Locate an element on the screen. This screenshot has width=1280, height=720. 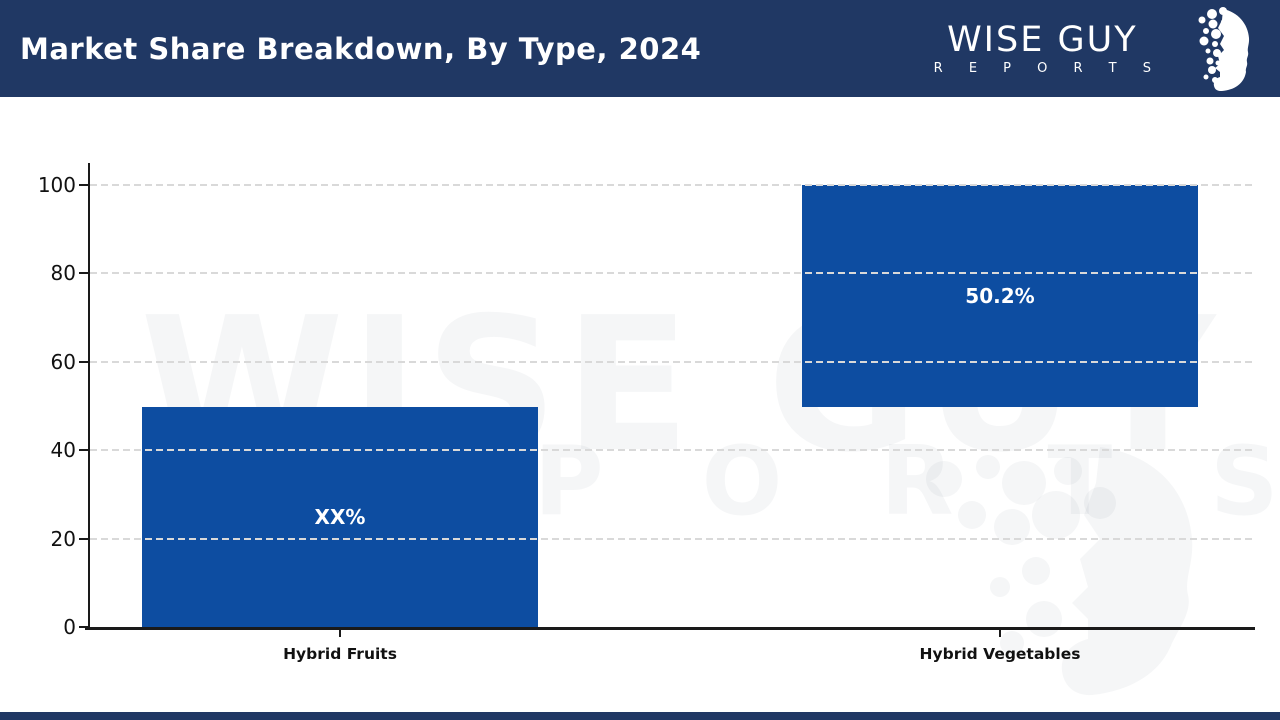
y-tick-label-80: 80 is located at coordinates (63, 273).